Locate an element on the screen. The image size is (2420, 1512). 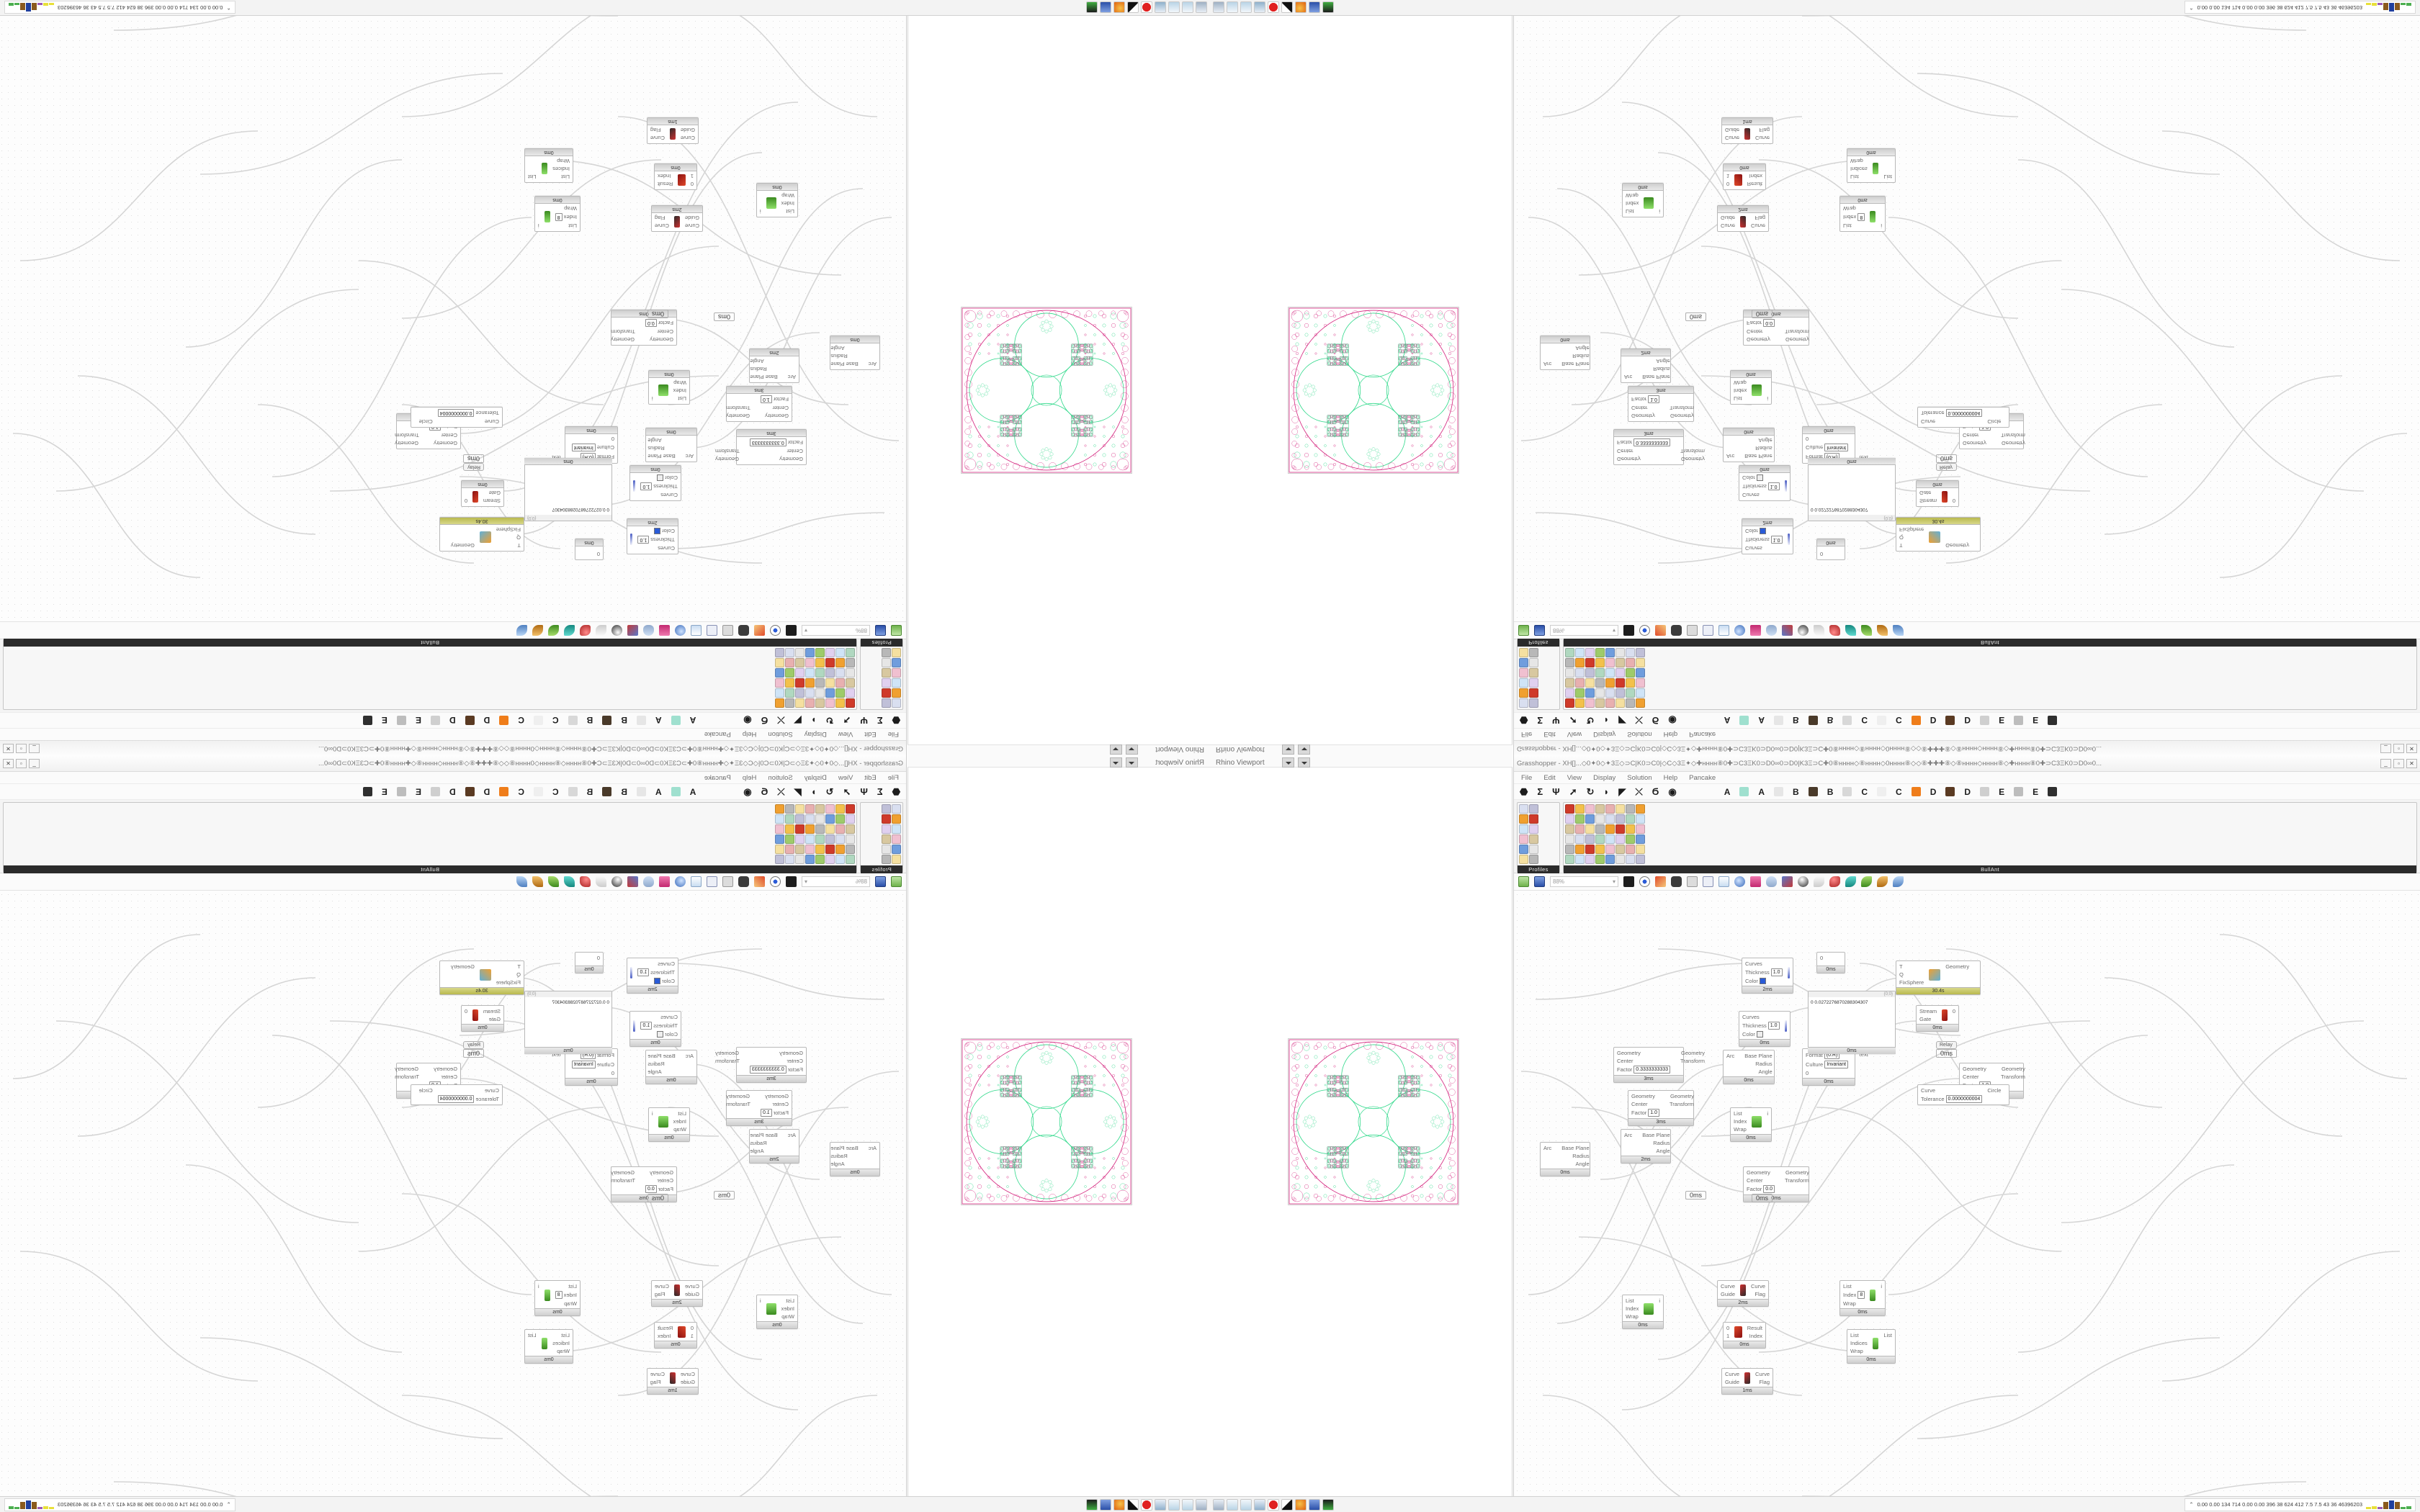
save-icon is located at coordinates (880, 881).